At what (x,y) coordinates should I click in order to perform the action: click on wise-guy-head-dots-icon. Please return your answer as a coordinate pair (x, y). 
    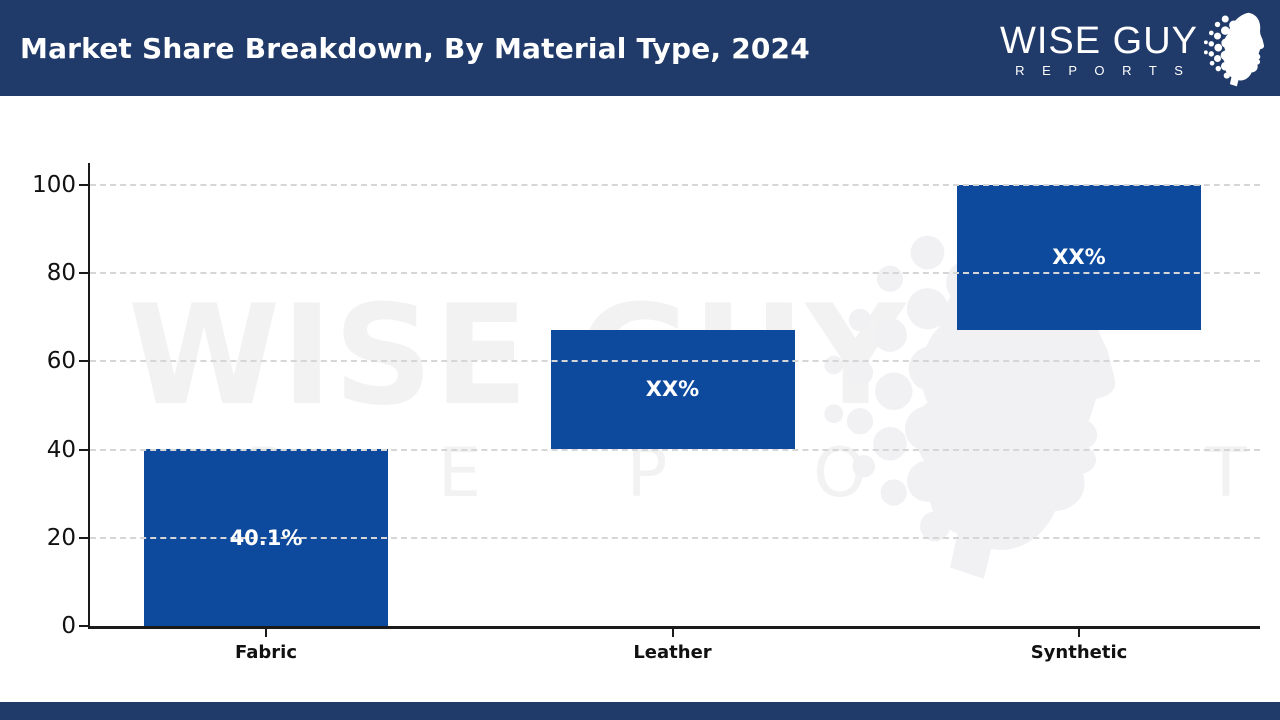
    Looking at the image, I should click on (1233, 50).